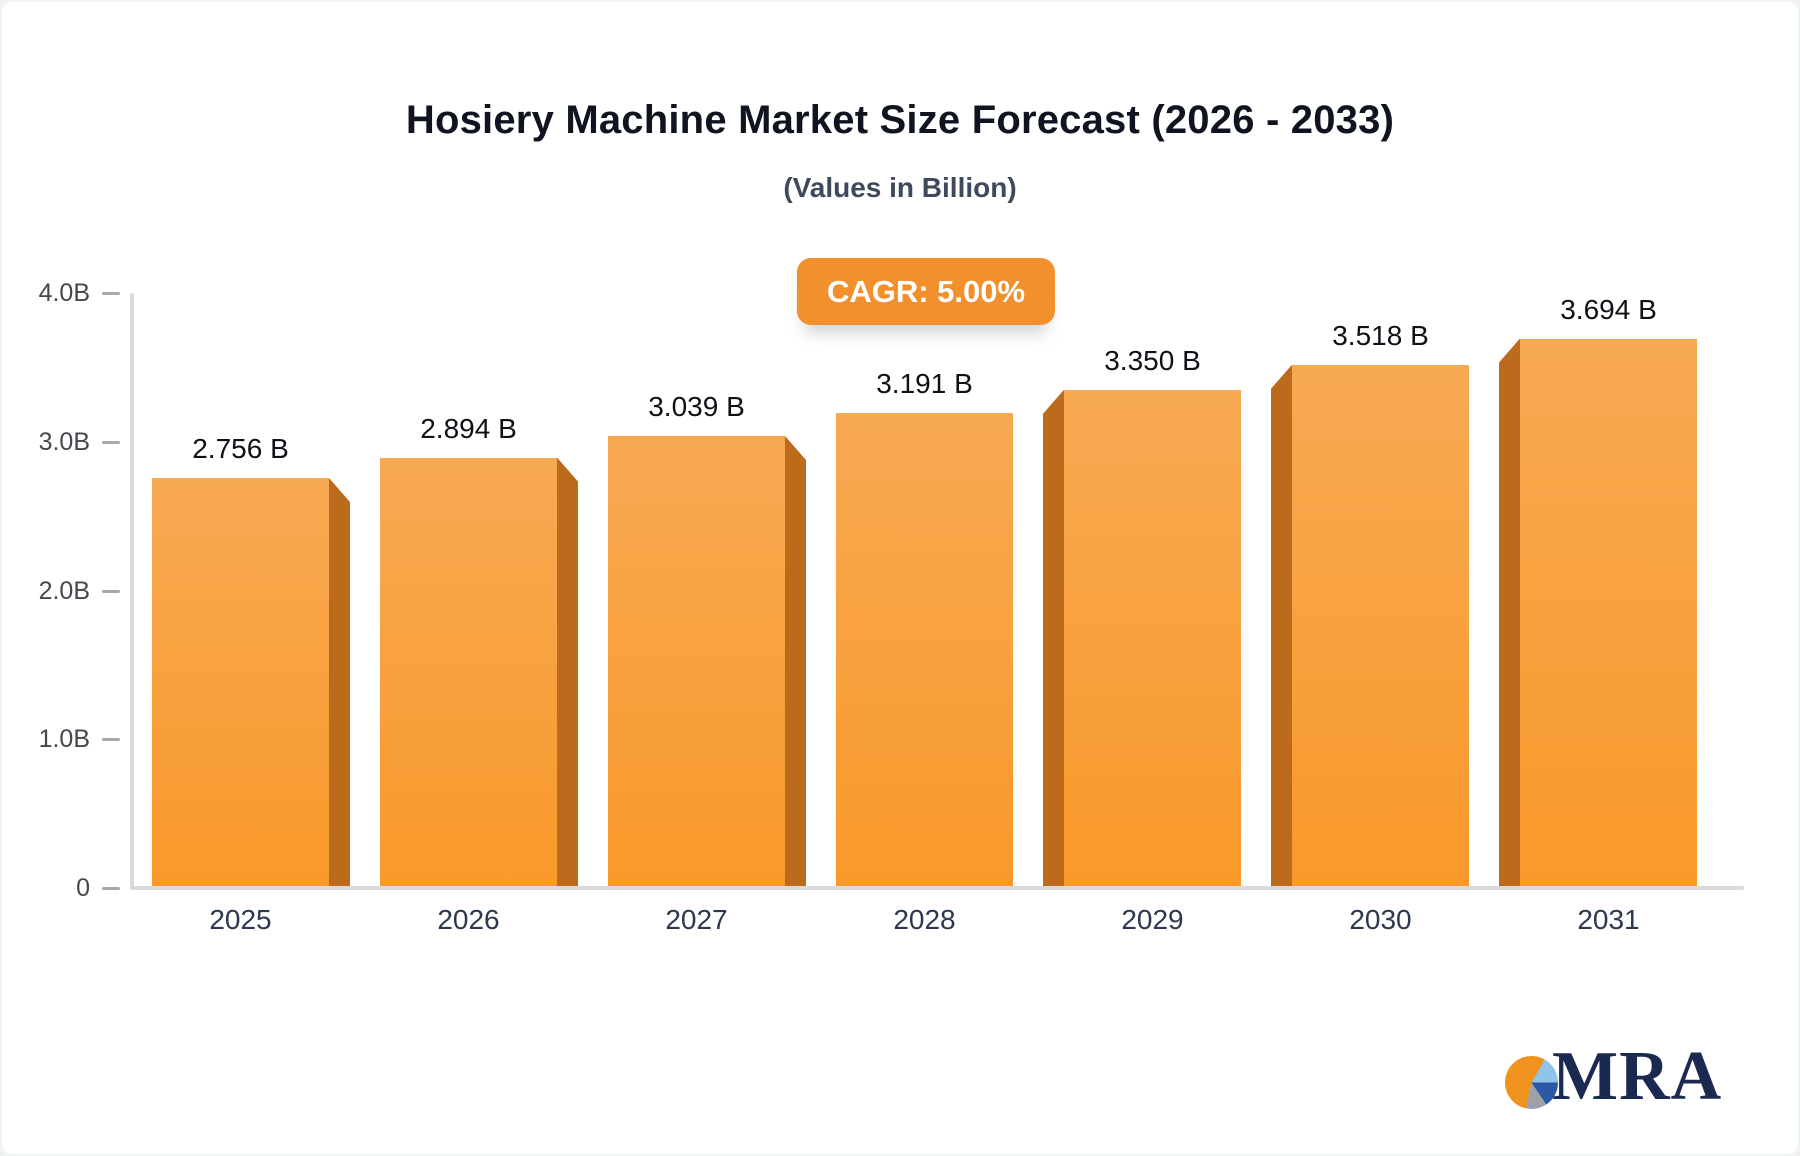 The image size is (1800, 1156). Describe the element at coordinates (1380, 625) in the screenshot. I see `bar-2030` at that location.